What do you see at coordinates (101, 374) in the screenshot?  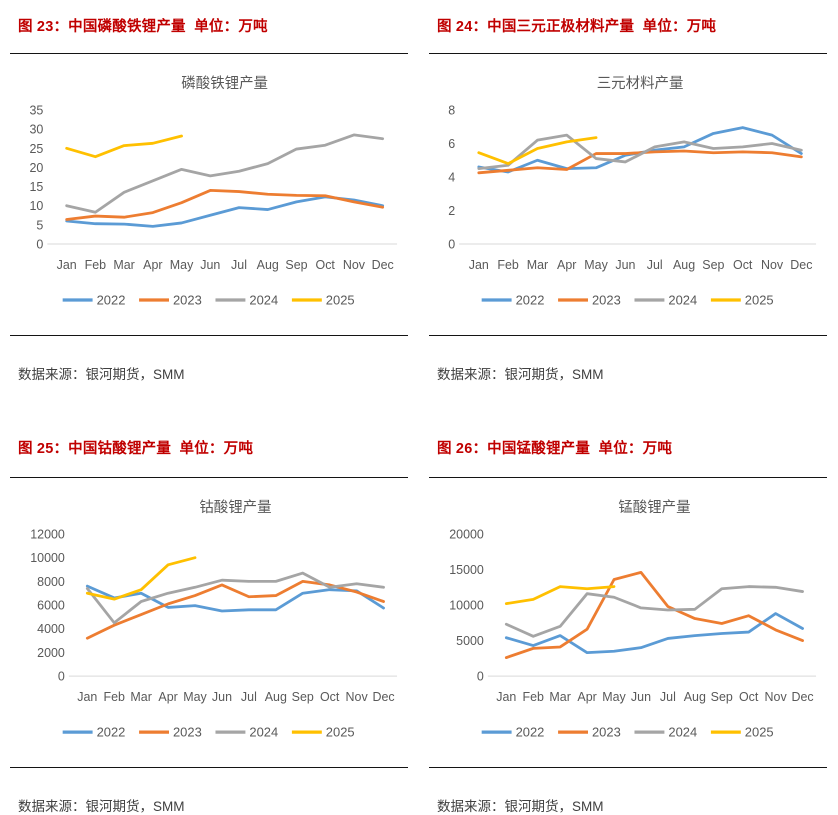 I see `figure-23-data-source: 数据来源：银河期货，SMM` at bounding box center [101, 374].